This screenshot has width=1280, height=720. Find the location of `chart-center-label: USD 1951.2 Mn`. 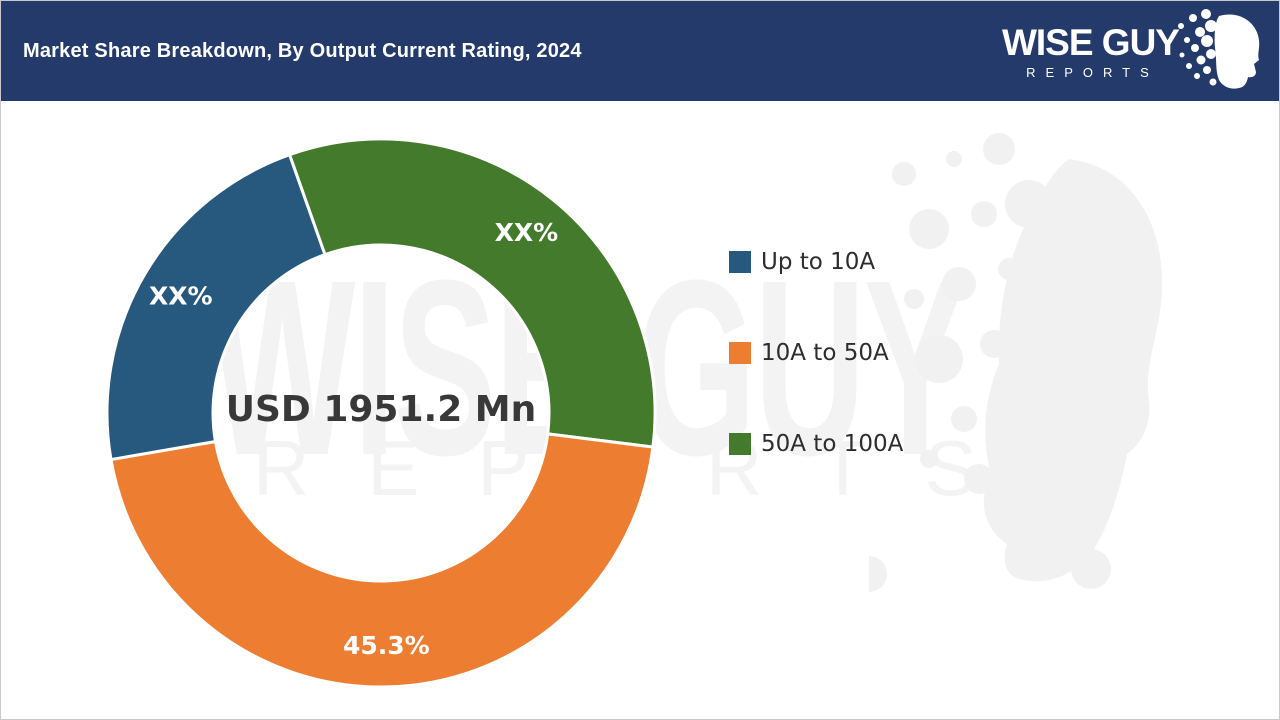

chart-center-label: USD 1951.2 Mn is located at coordinates (381, 409).